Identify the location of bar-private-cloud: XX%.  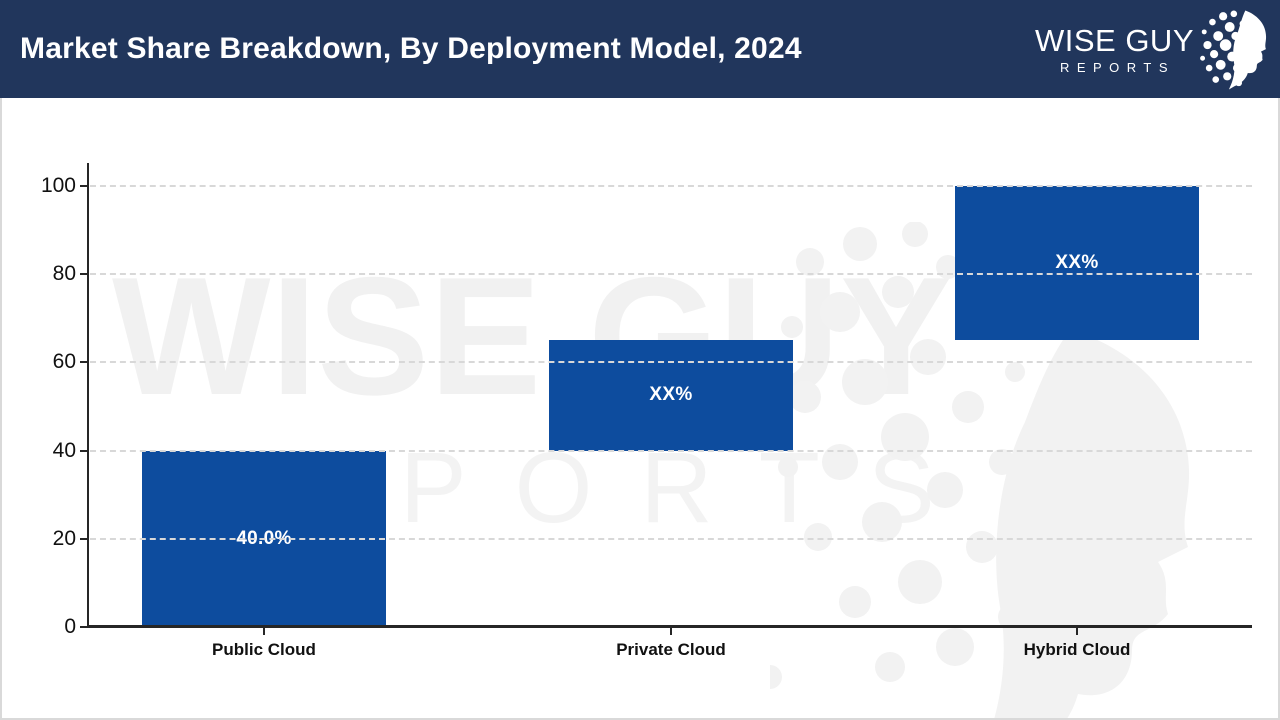
(671, 395).